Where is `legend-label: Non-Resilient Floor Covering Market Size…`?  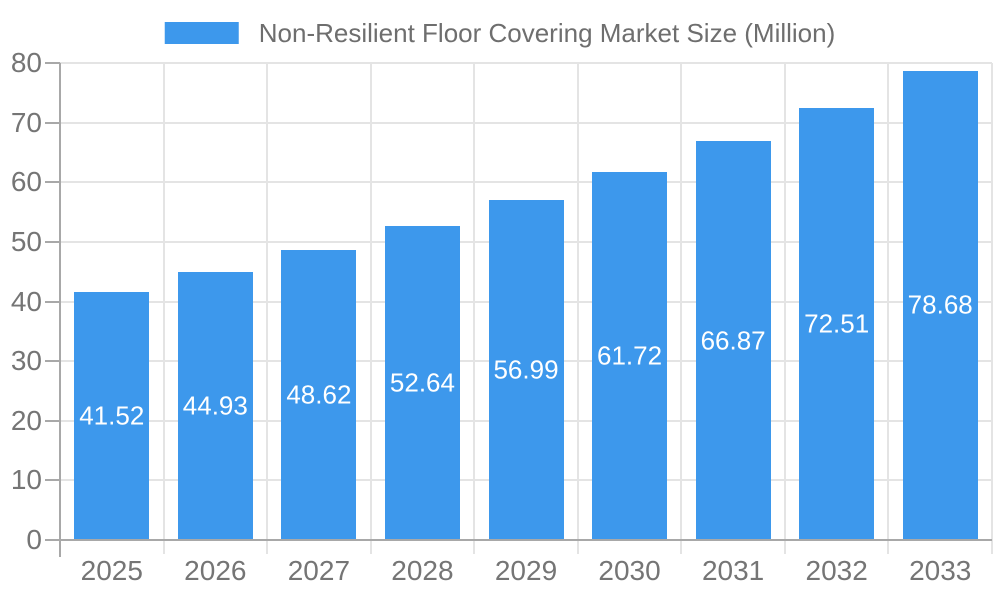 legend-label: Non-Resilient Floor Covering Market Size… is located at coordinates (547, 33).